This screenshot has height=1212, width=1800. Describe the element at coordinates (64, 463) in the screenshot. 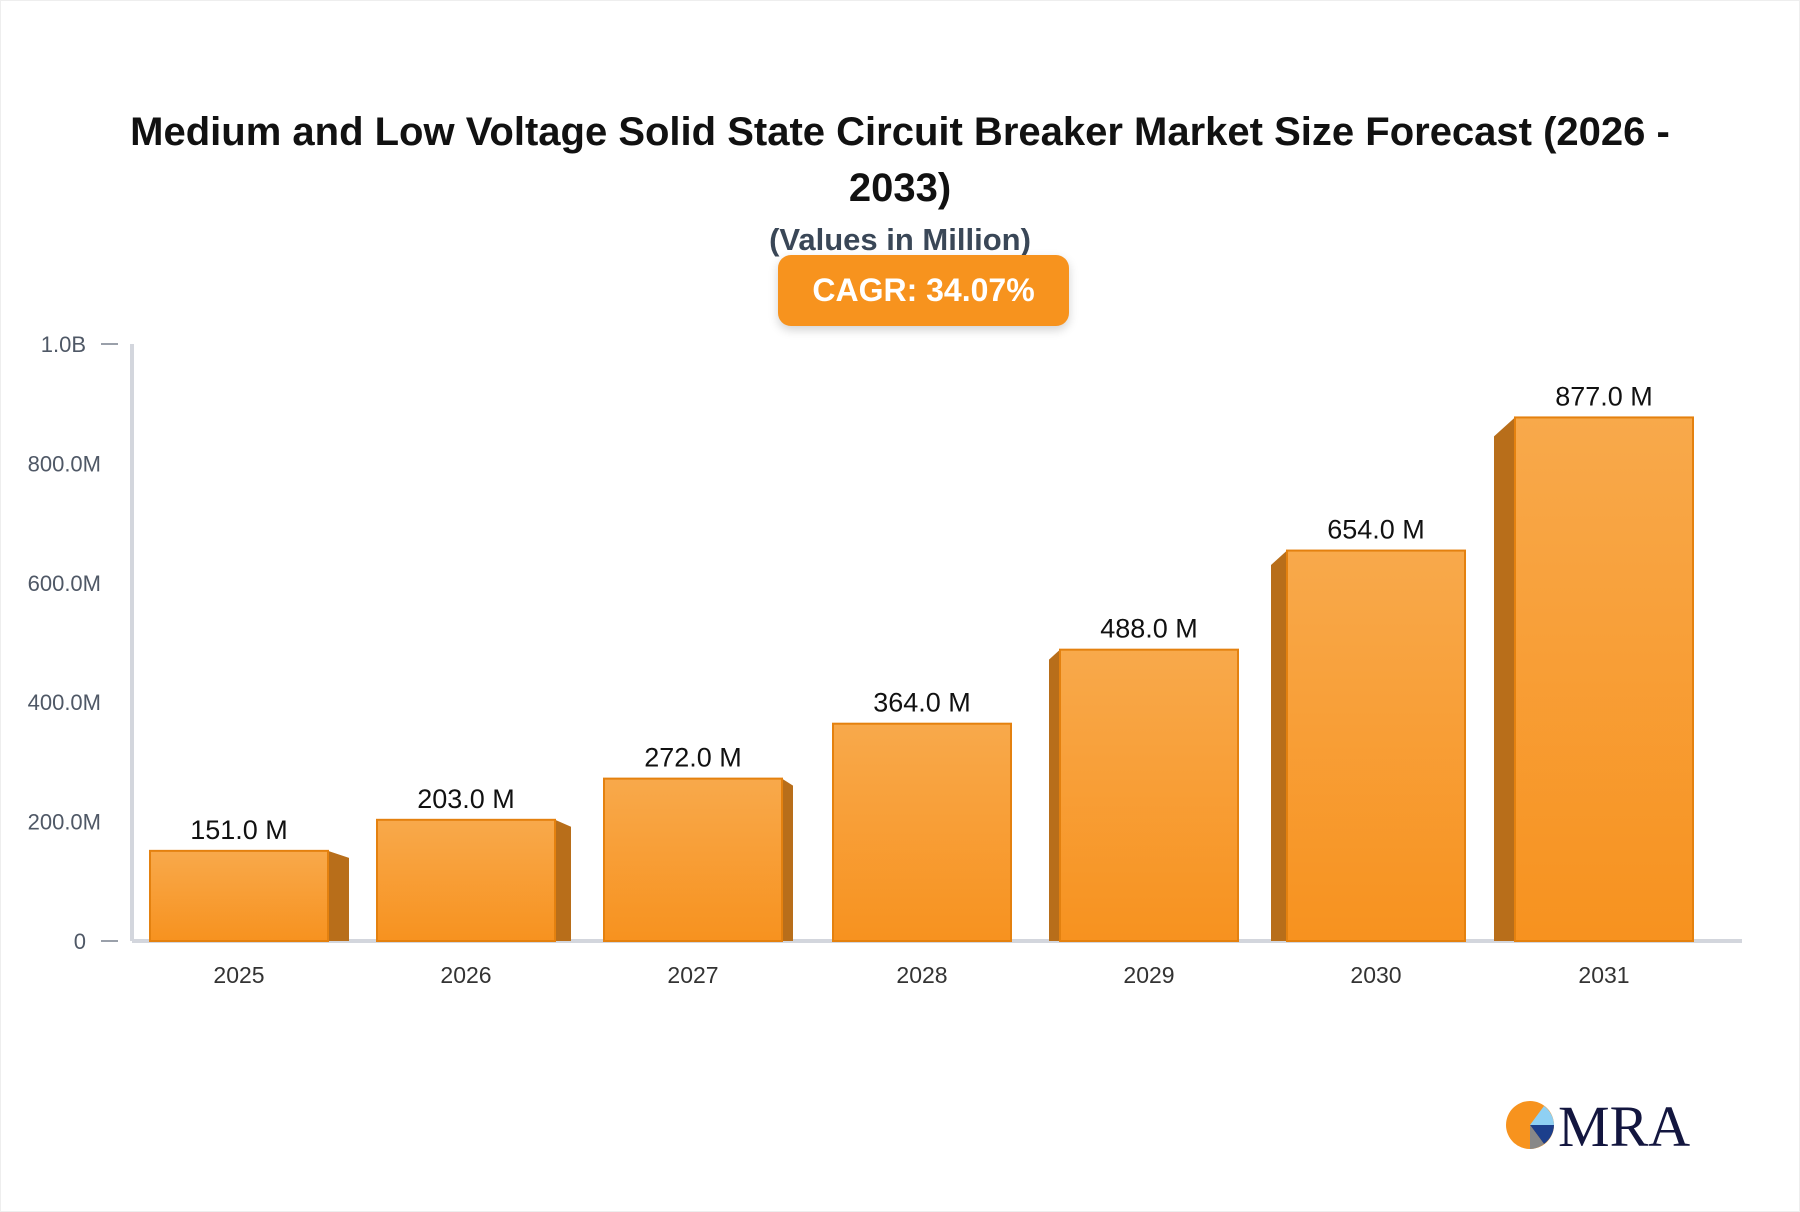

I see `y-tick-label: 800.0M` at that location.